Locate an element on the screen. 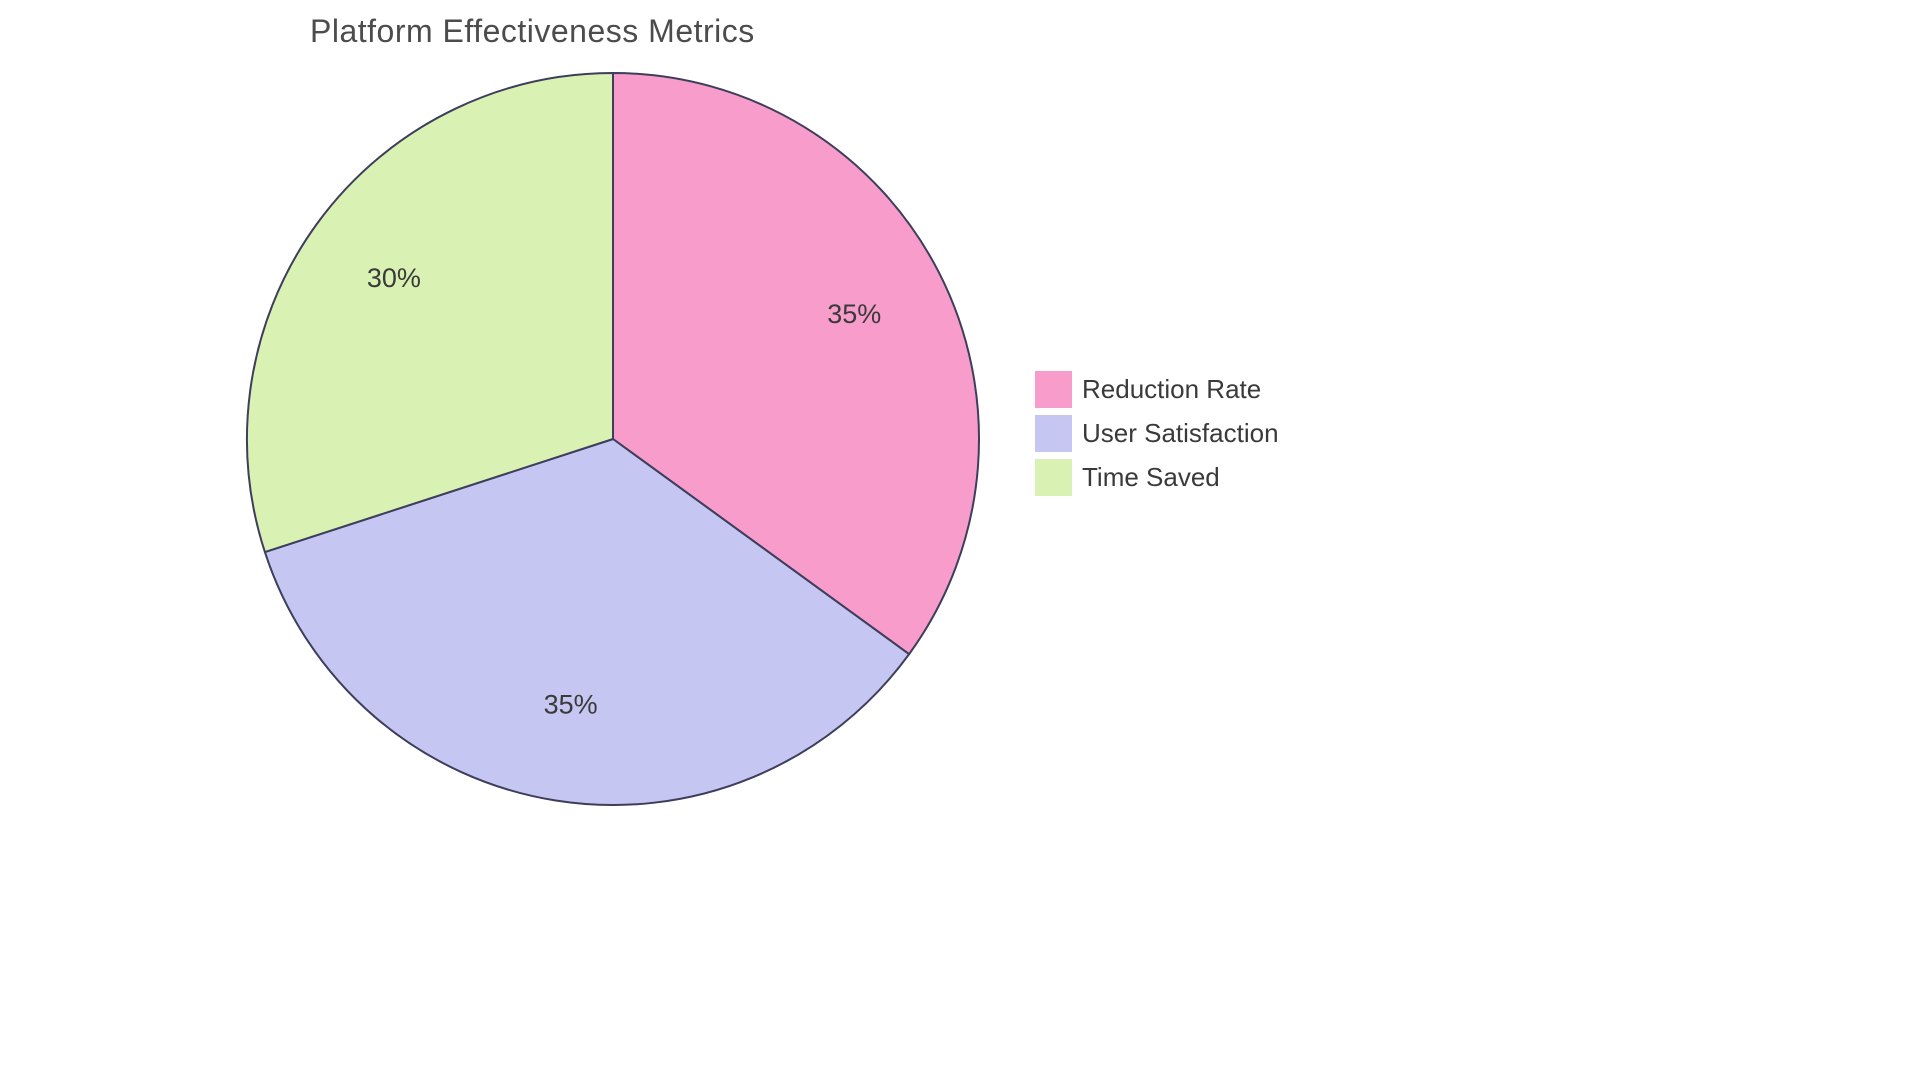  legend-item-label: Time Saved is located at coordinates (1151, 477).